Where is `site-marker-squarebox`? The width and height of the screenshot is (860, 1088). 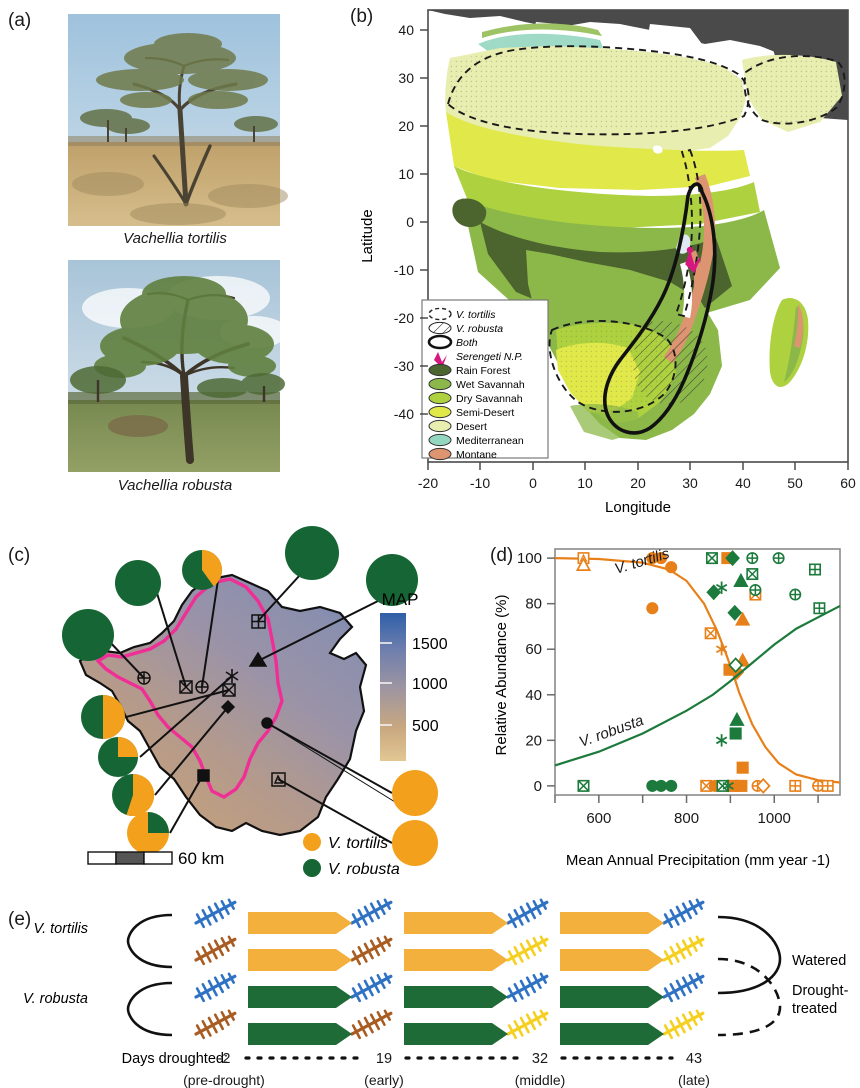 site-marker-squarebox is located at coordinates (278, 779).